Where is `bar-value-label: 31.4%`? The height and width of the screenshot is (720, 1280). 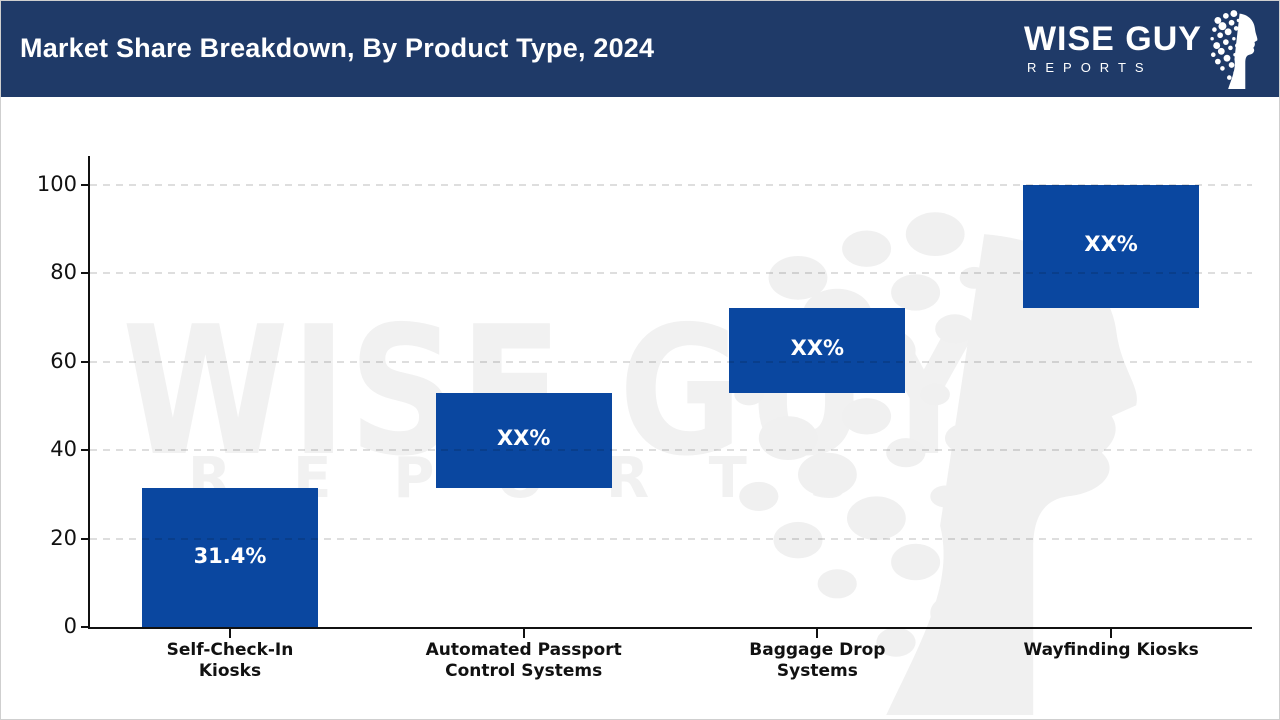 bar-value-label: 31.4% is located at coordinates (230, 555).